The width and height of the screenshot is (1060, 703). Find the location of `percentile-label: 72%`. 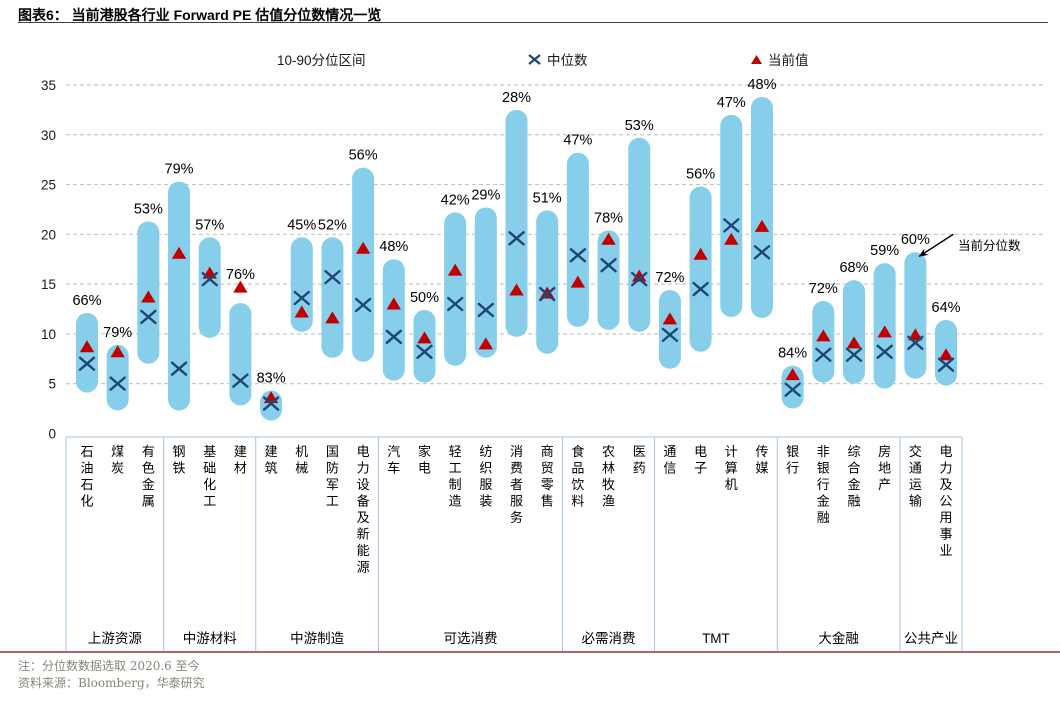

percentile-label: 72% is located at coordinates (669, 278).